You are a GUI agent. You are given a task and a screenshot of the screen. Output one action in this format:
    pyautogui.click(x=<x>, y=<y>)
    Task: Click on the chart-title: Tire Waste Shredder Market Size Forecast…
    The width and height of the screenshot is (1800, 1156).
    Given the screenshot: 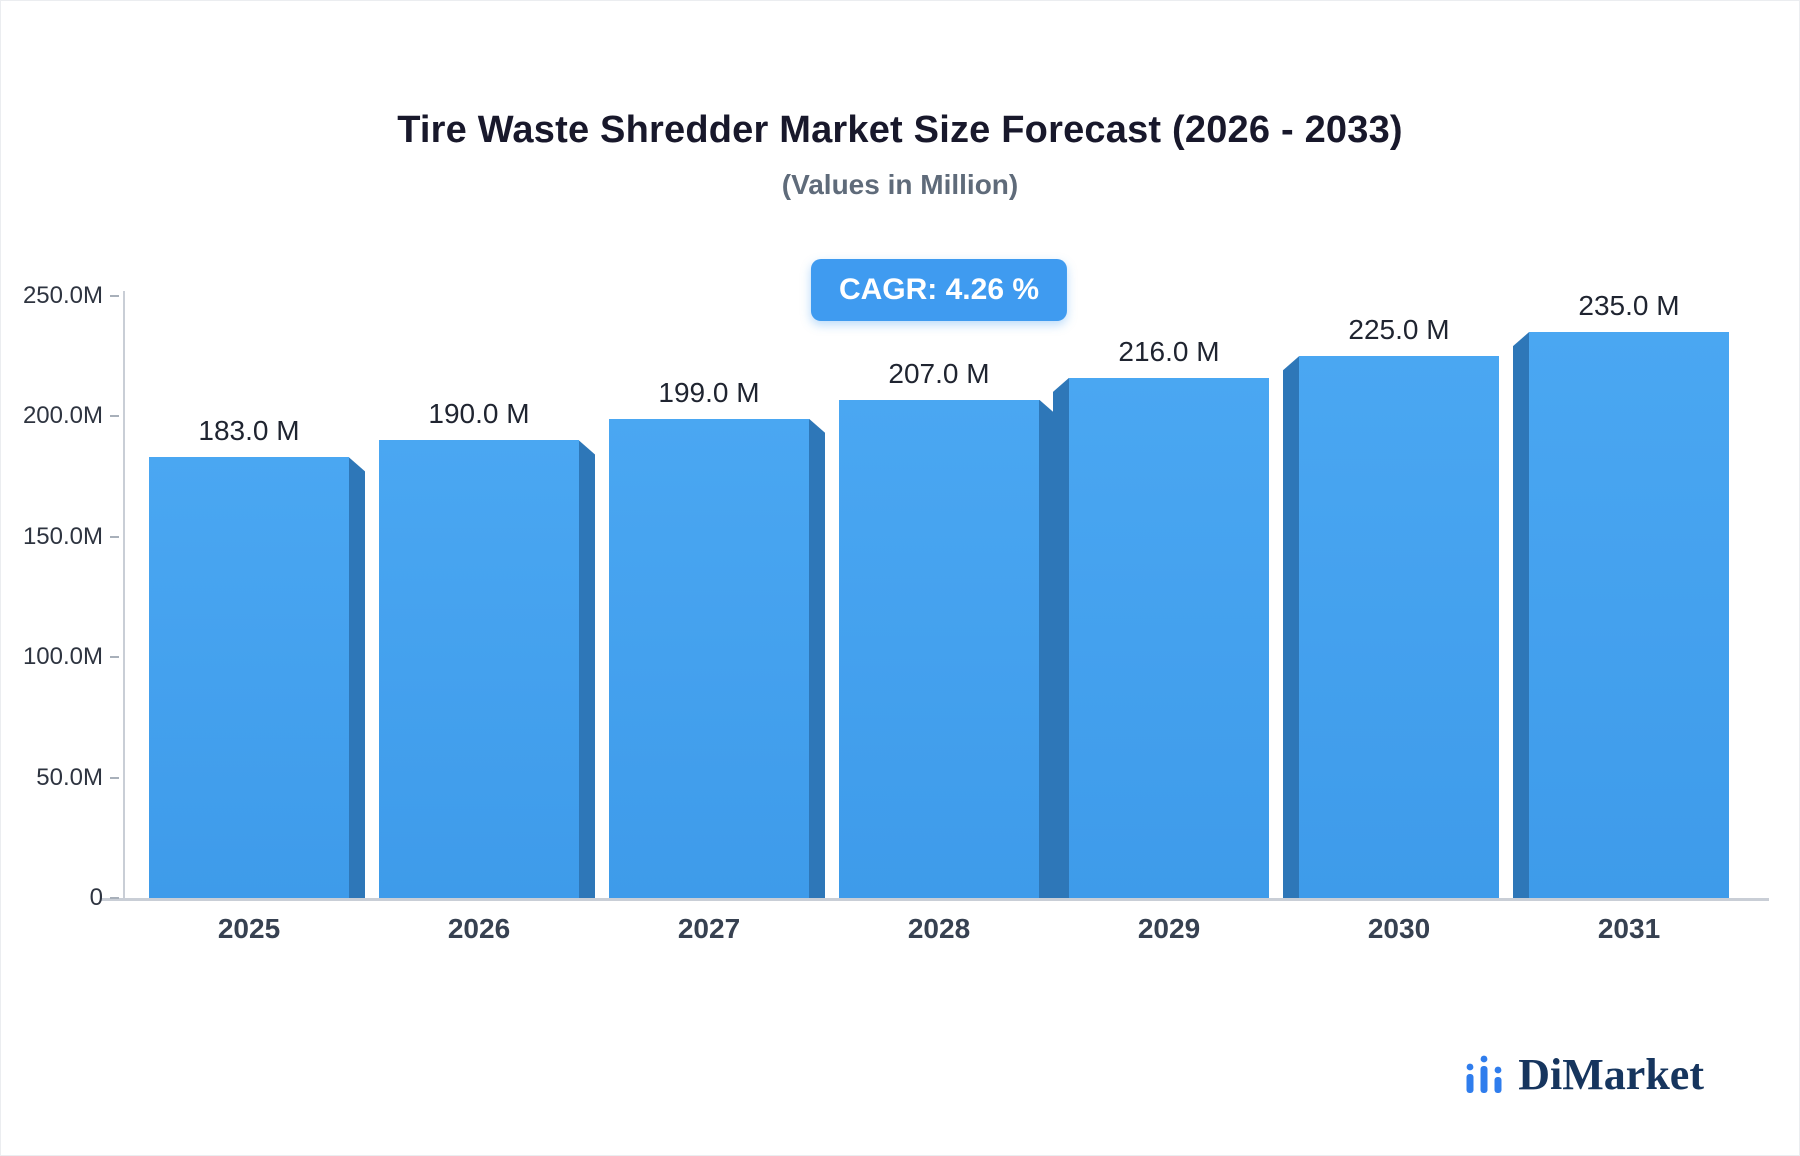 What is the action you would take?
    pyautogui.click(x=900, y=130)
    